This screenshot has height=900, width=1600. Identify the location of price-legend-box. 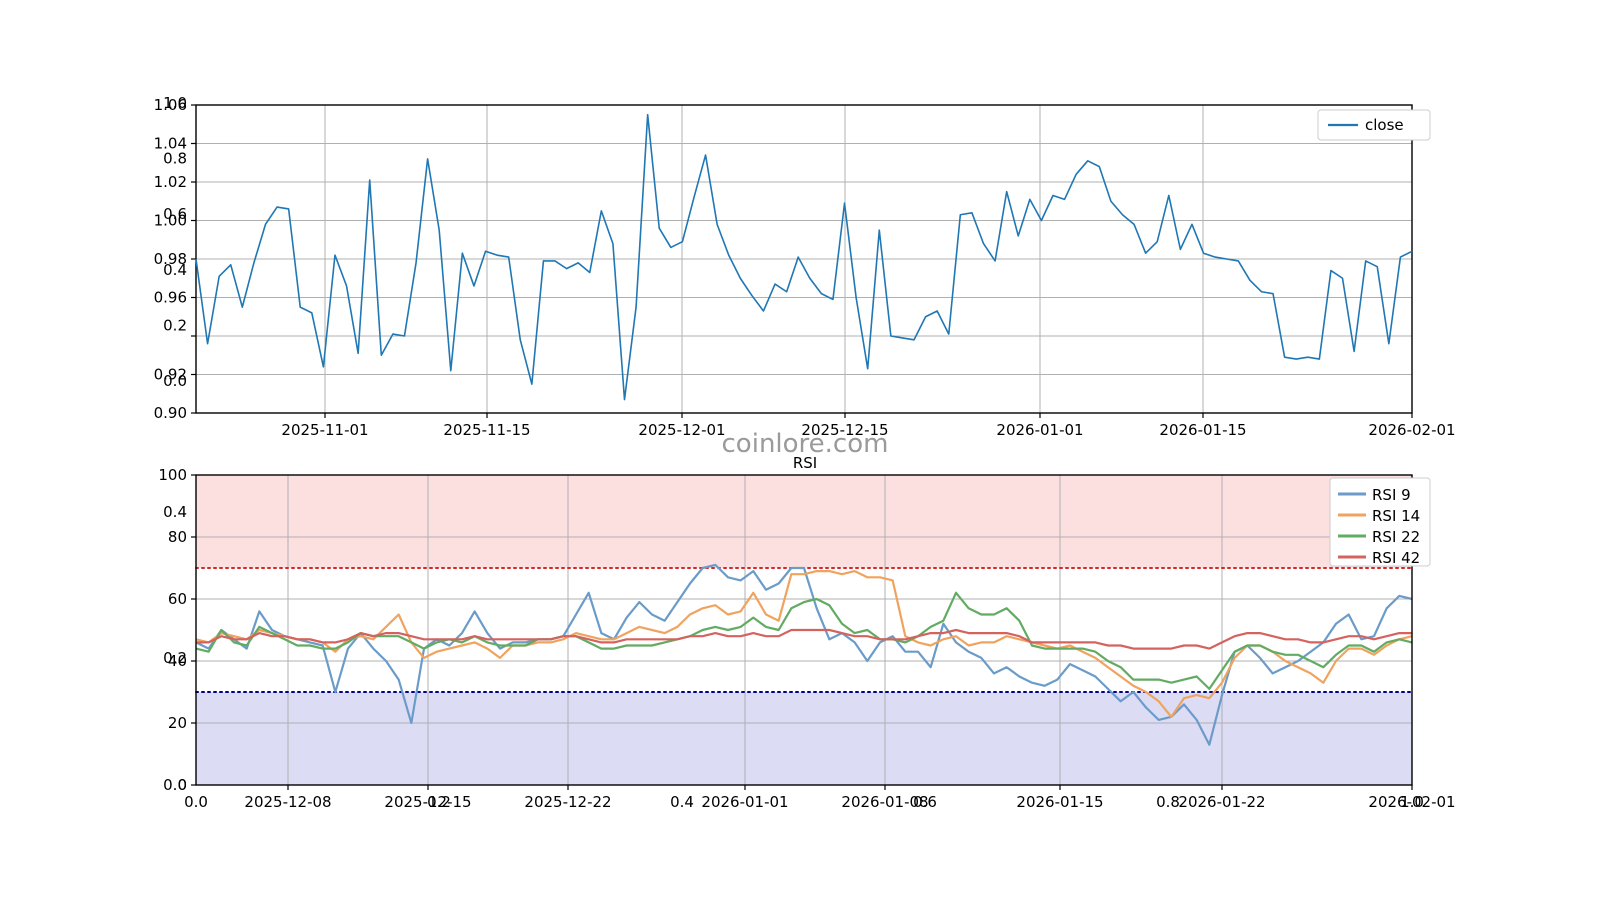
(1374, 125).